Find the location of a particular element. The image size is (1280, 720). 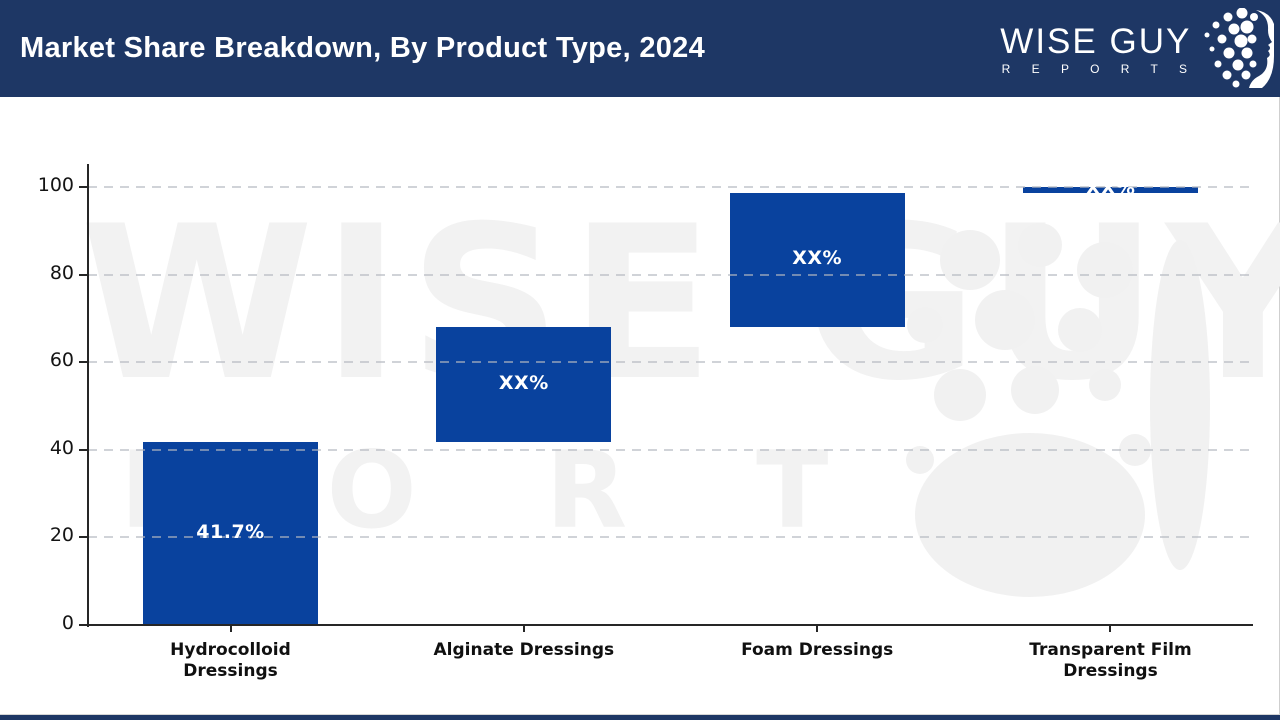

x-category-label-line: Foam Dressings is located at coordinates (817, 650).